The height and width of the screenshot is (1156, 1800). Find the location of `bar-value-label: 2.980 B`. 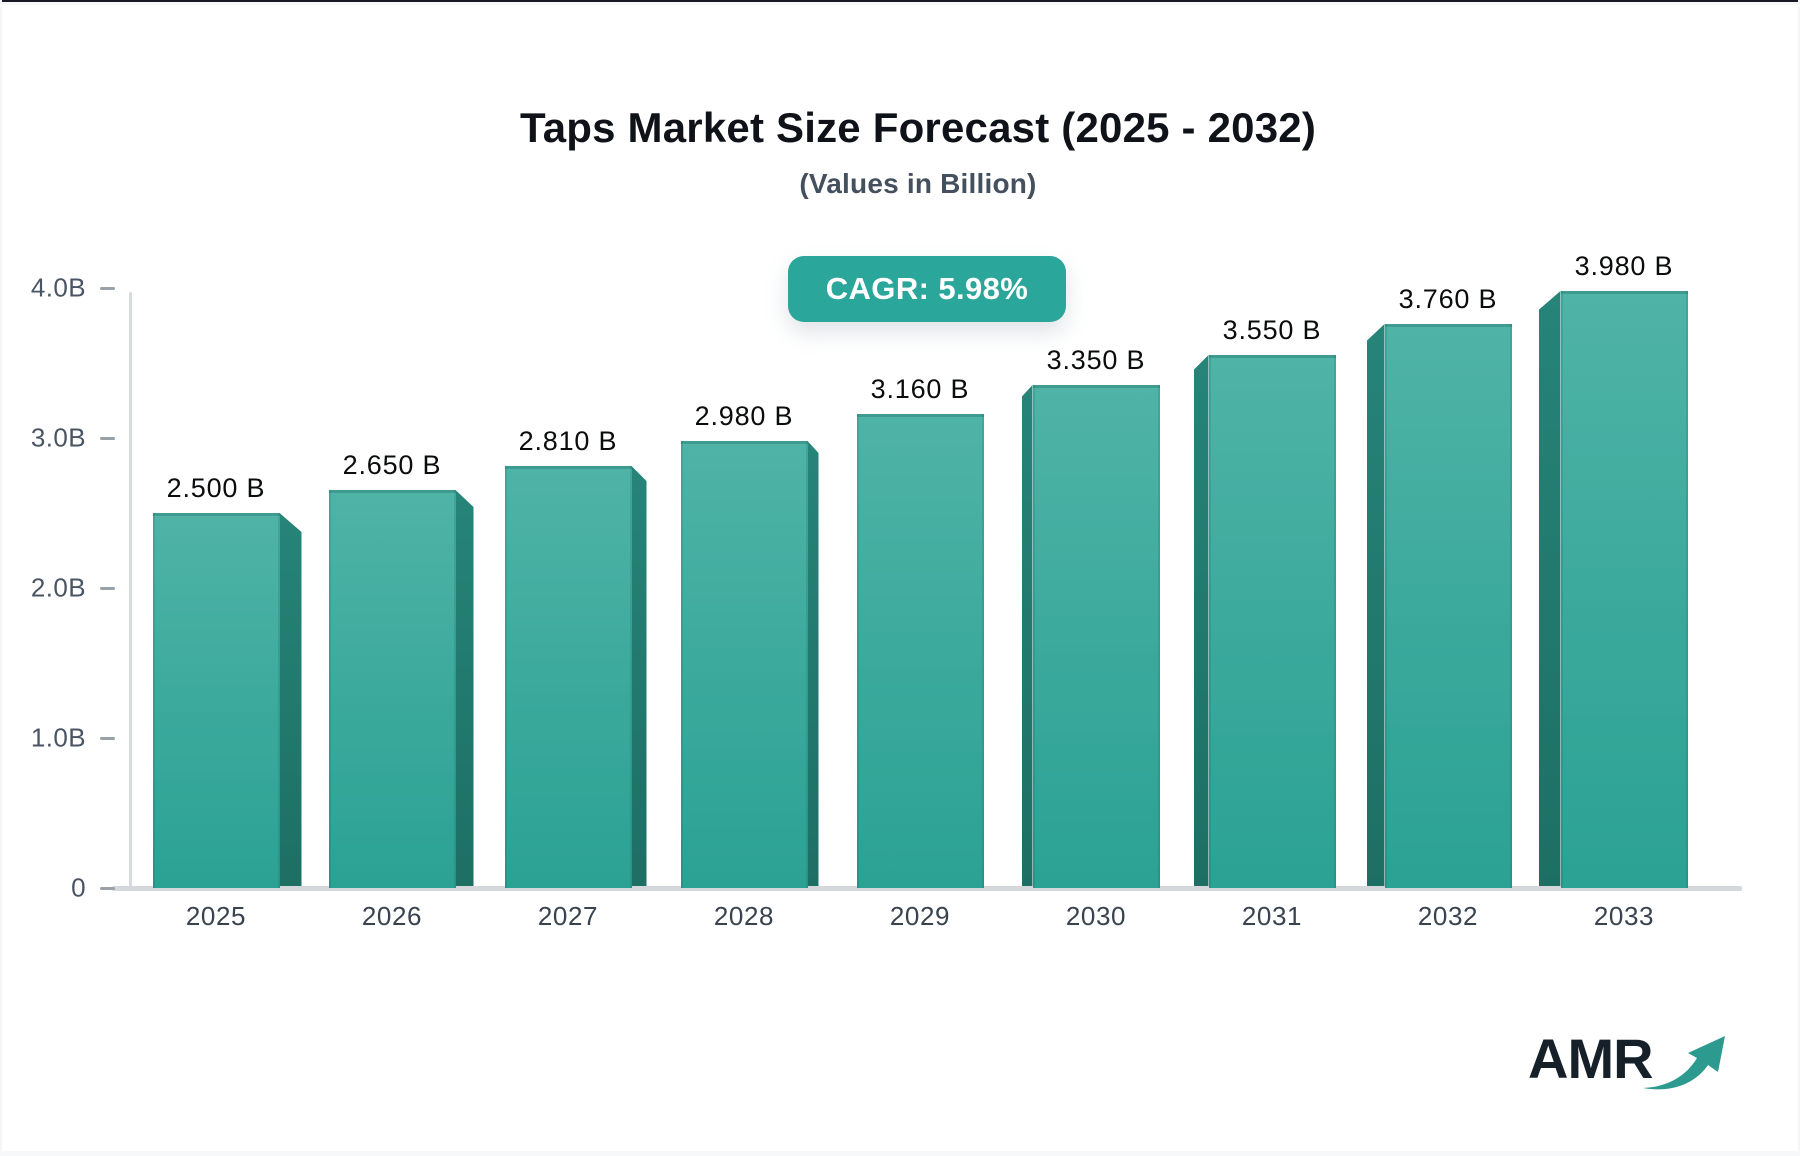

bar-value-label: 2.980 B is located at coordinates (744, 416).